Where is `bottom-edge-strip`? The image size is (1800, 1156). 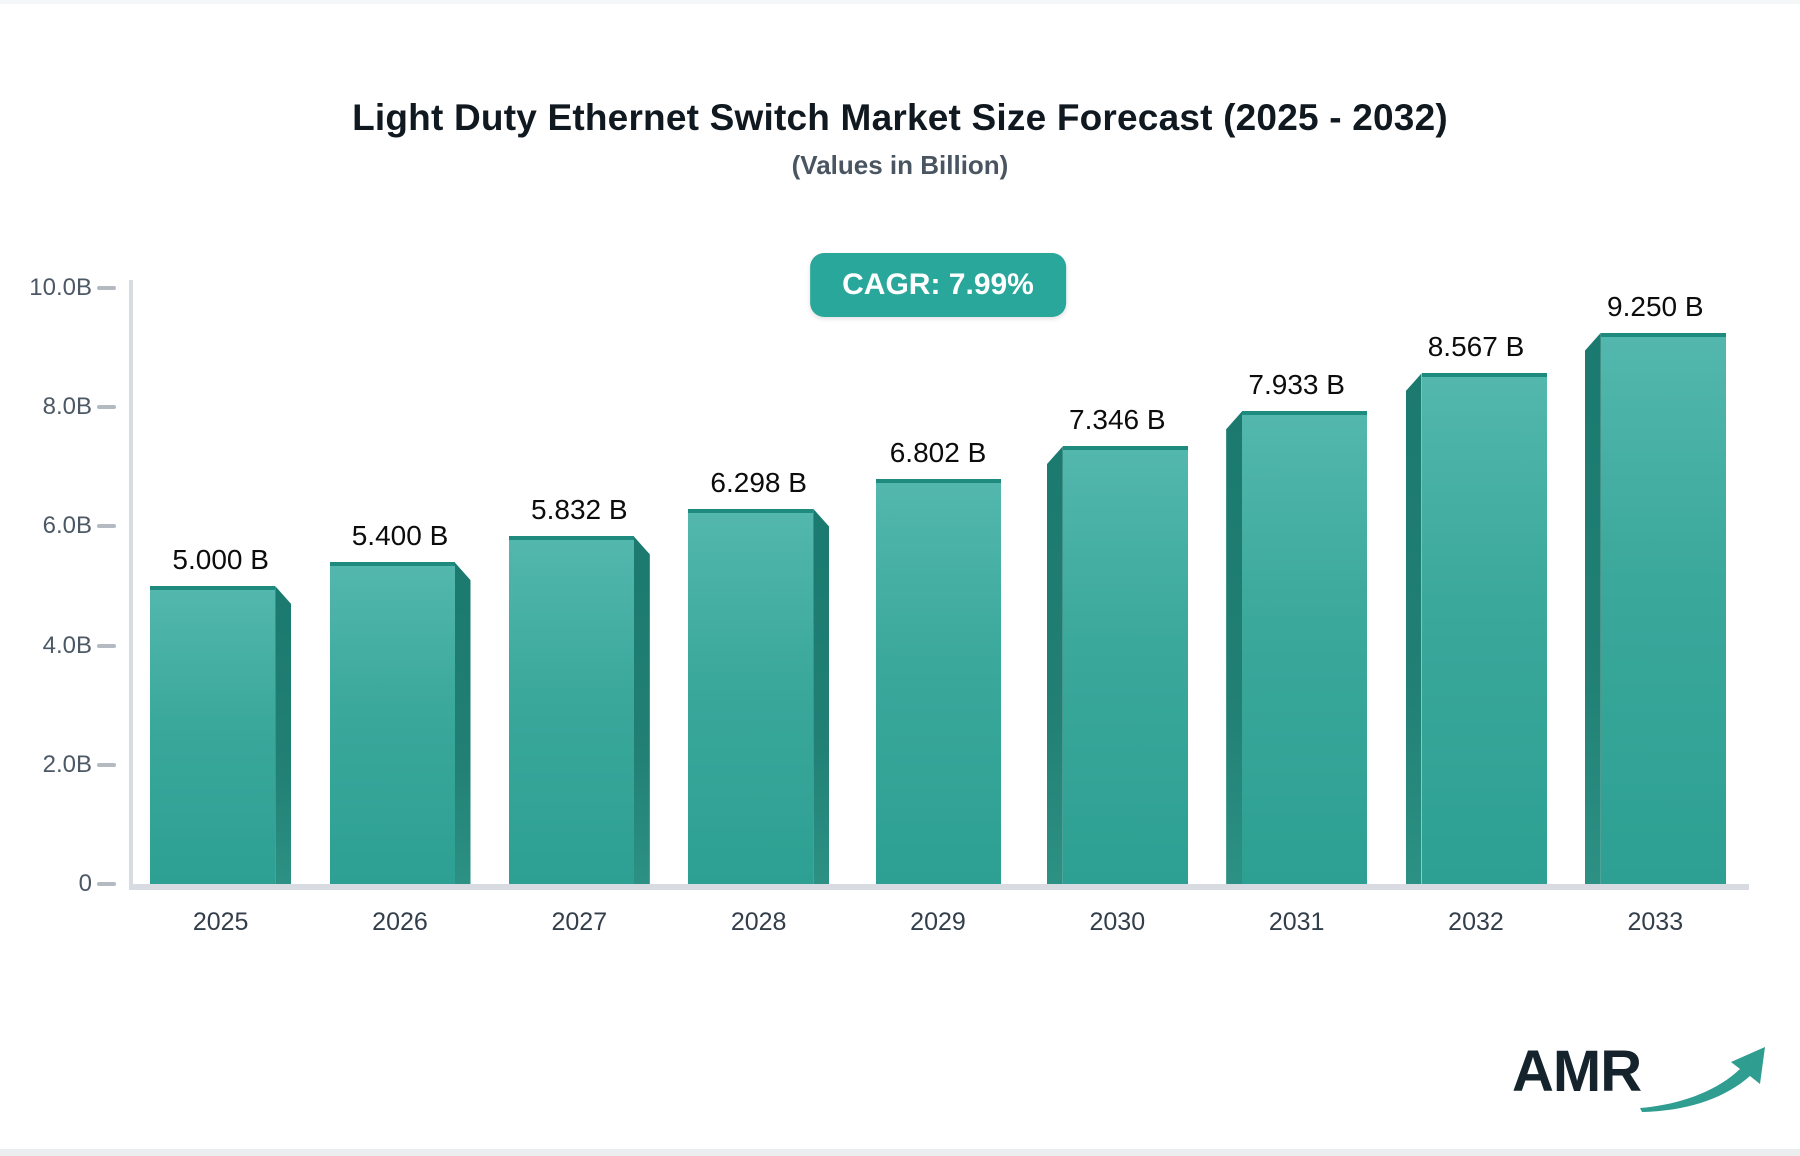 bottom-edge-strip is located at coordinates (900, 1152).